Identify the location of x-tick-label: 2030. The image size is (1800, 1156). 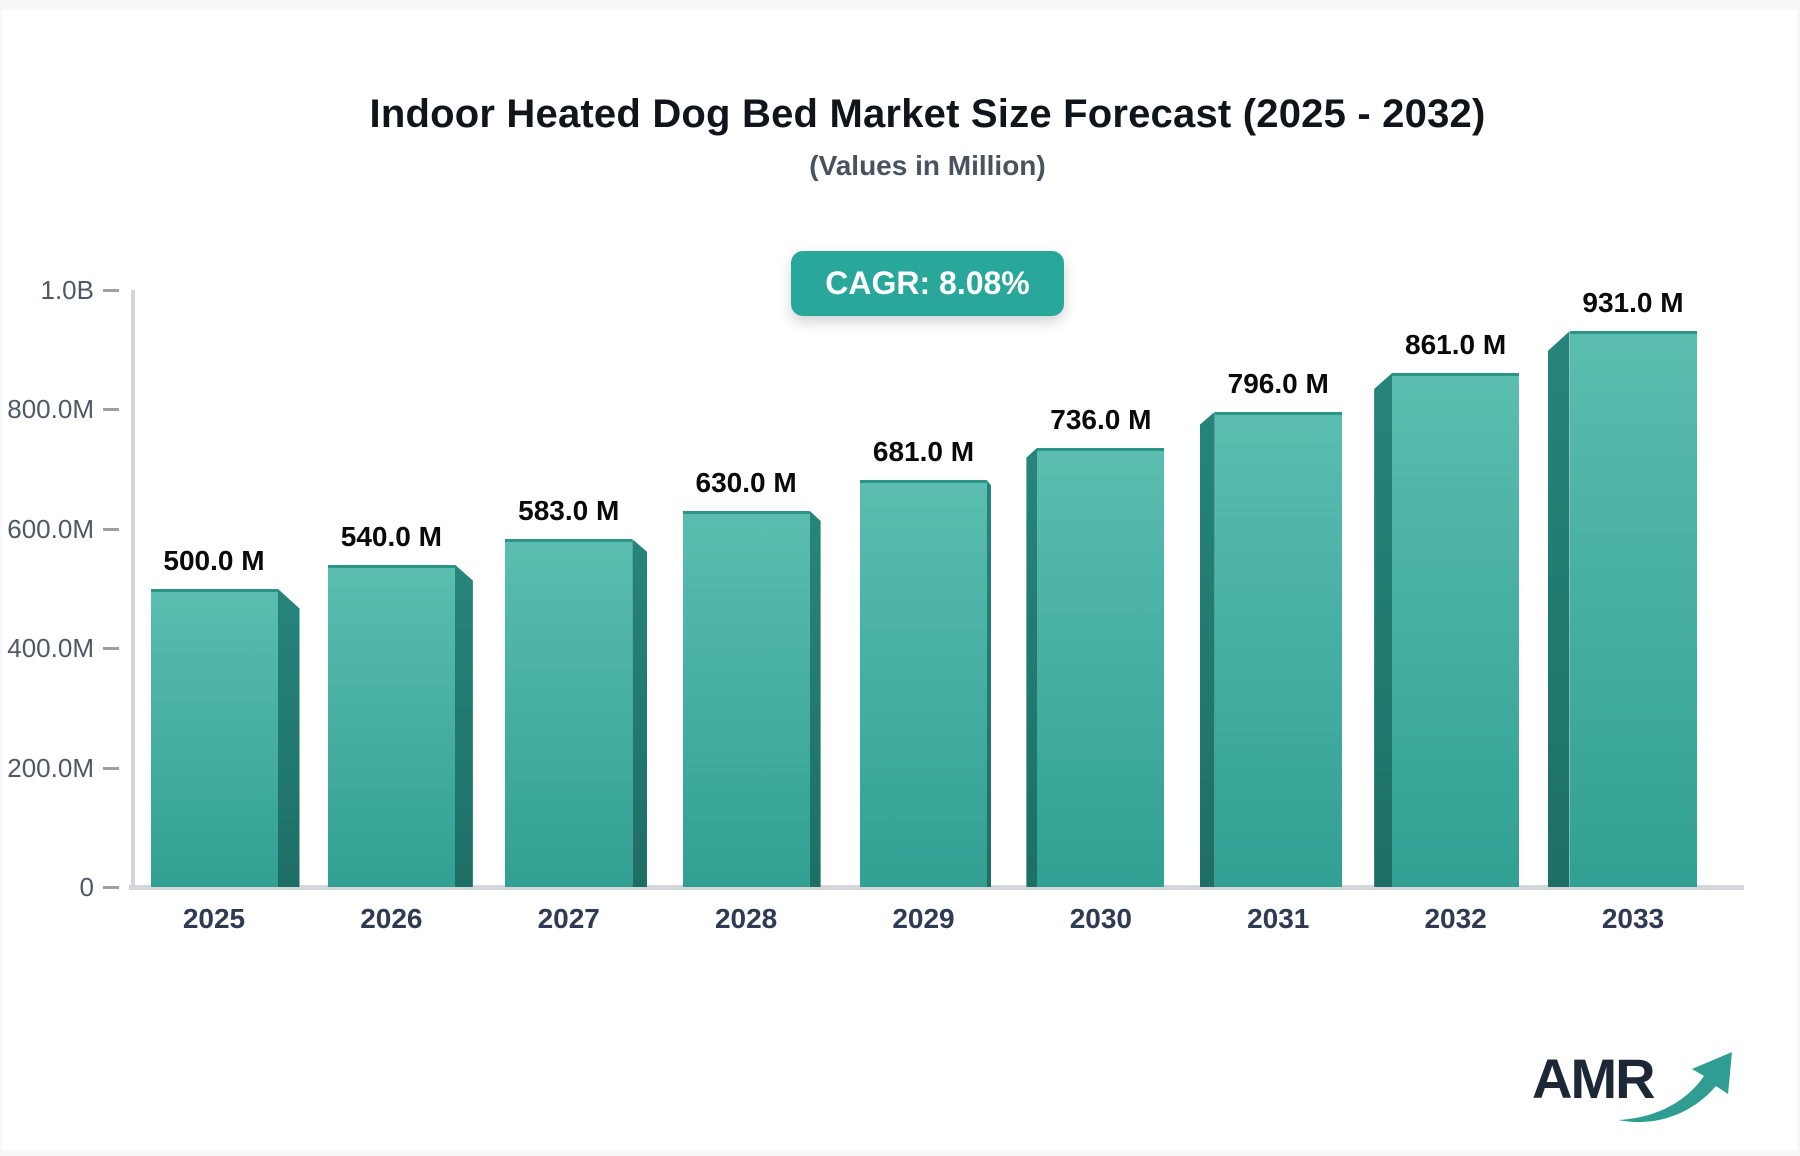
(1101, 918).